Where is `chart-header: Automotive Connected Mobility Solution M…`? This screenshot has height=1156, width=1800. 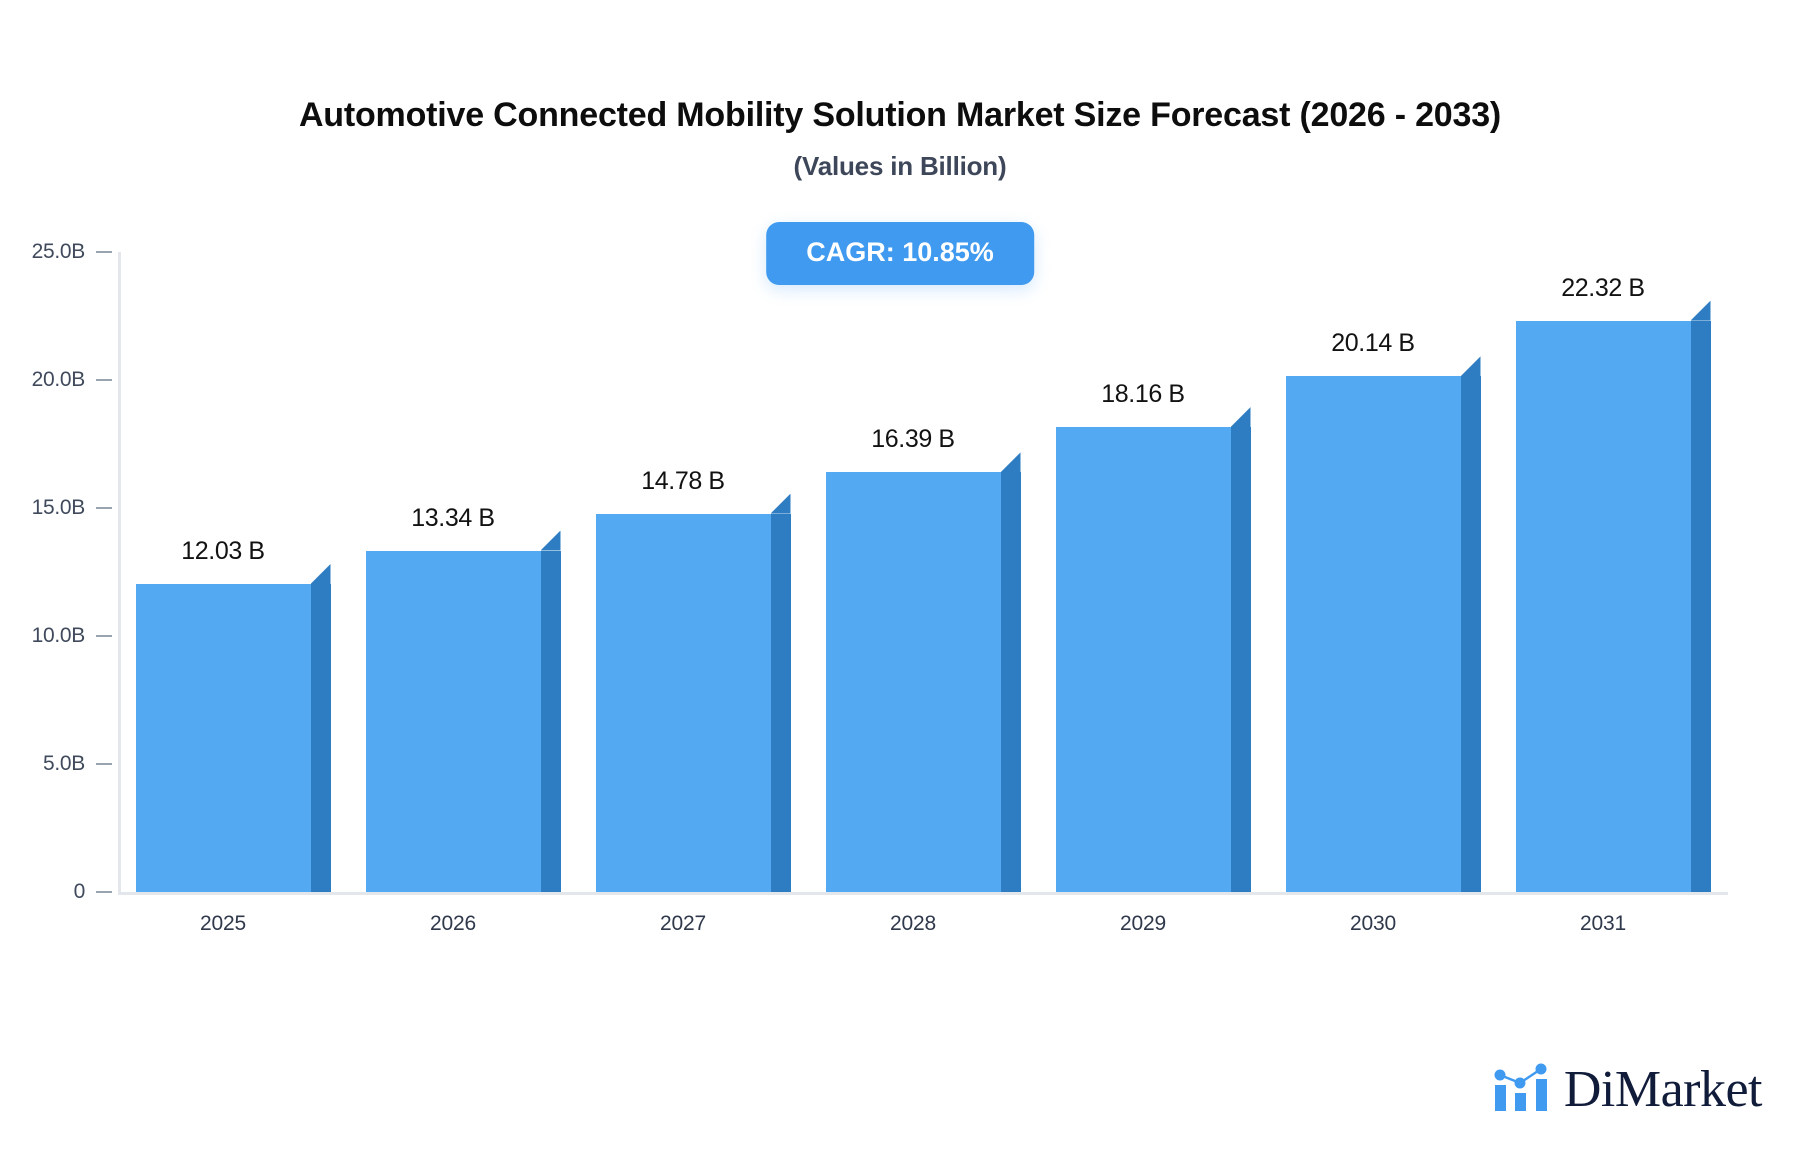
chart-header: Automotive Connected Mobility Solution M… is located at coordinates (900, 139).